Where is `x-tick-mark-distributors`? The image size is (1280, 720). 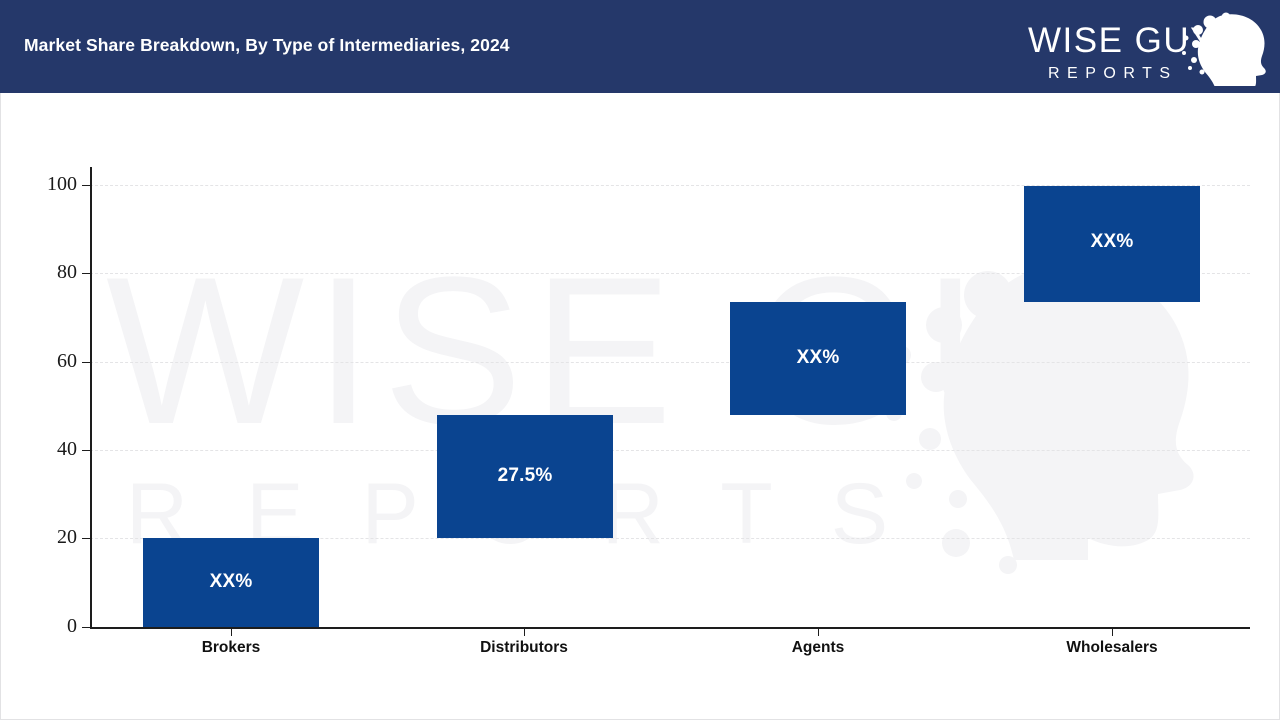
x-tick-mark-distributors is located at coordinates (524, 631).